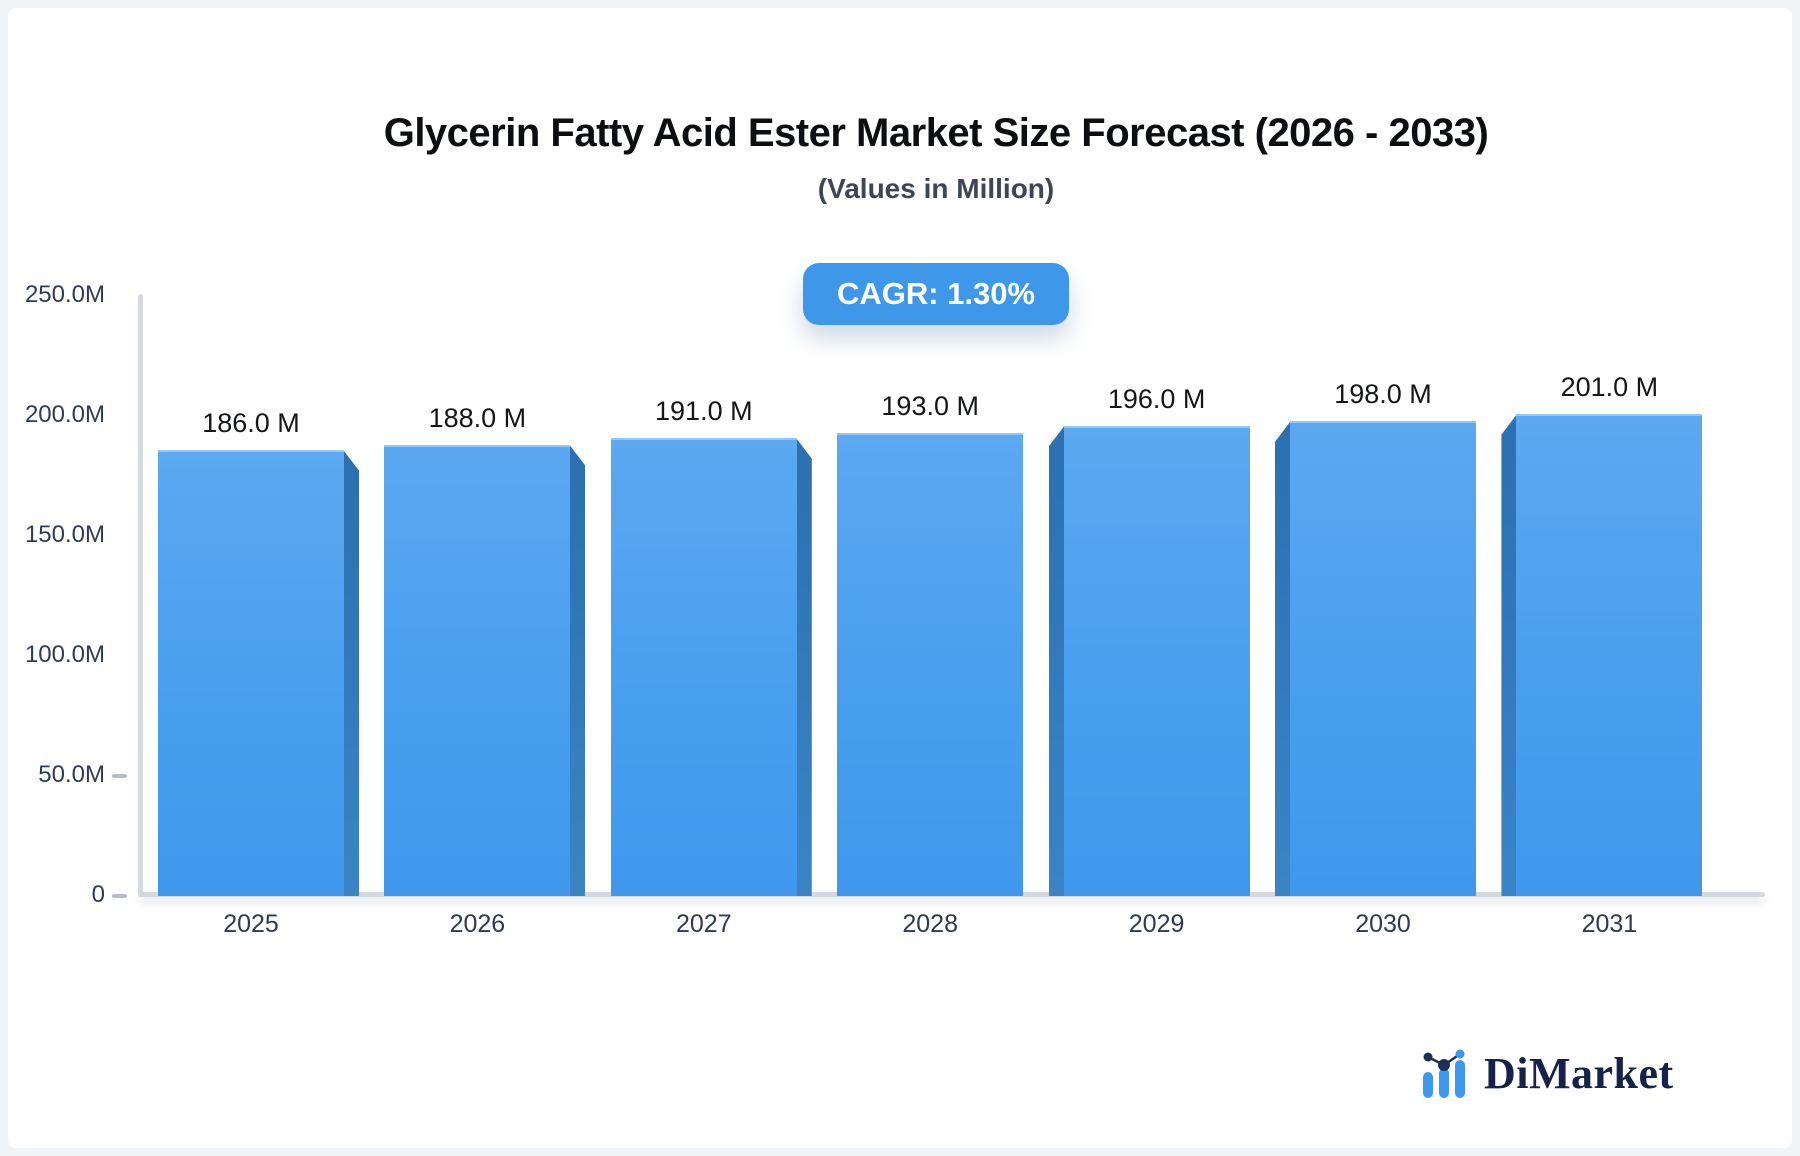 This screenshot has width=1800, height=1156. Describe the element at coordinates (64, 654) in the screenshot. I see `y-axis-label: 100.0M` at that location.